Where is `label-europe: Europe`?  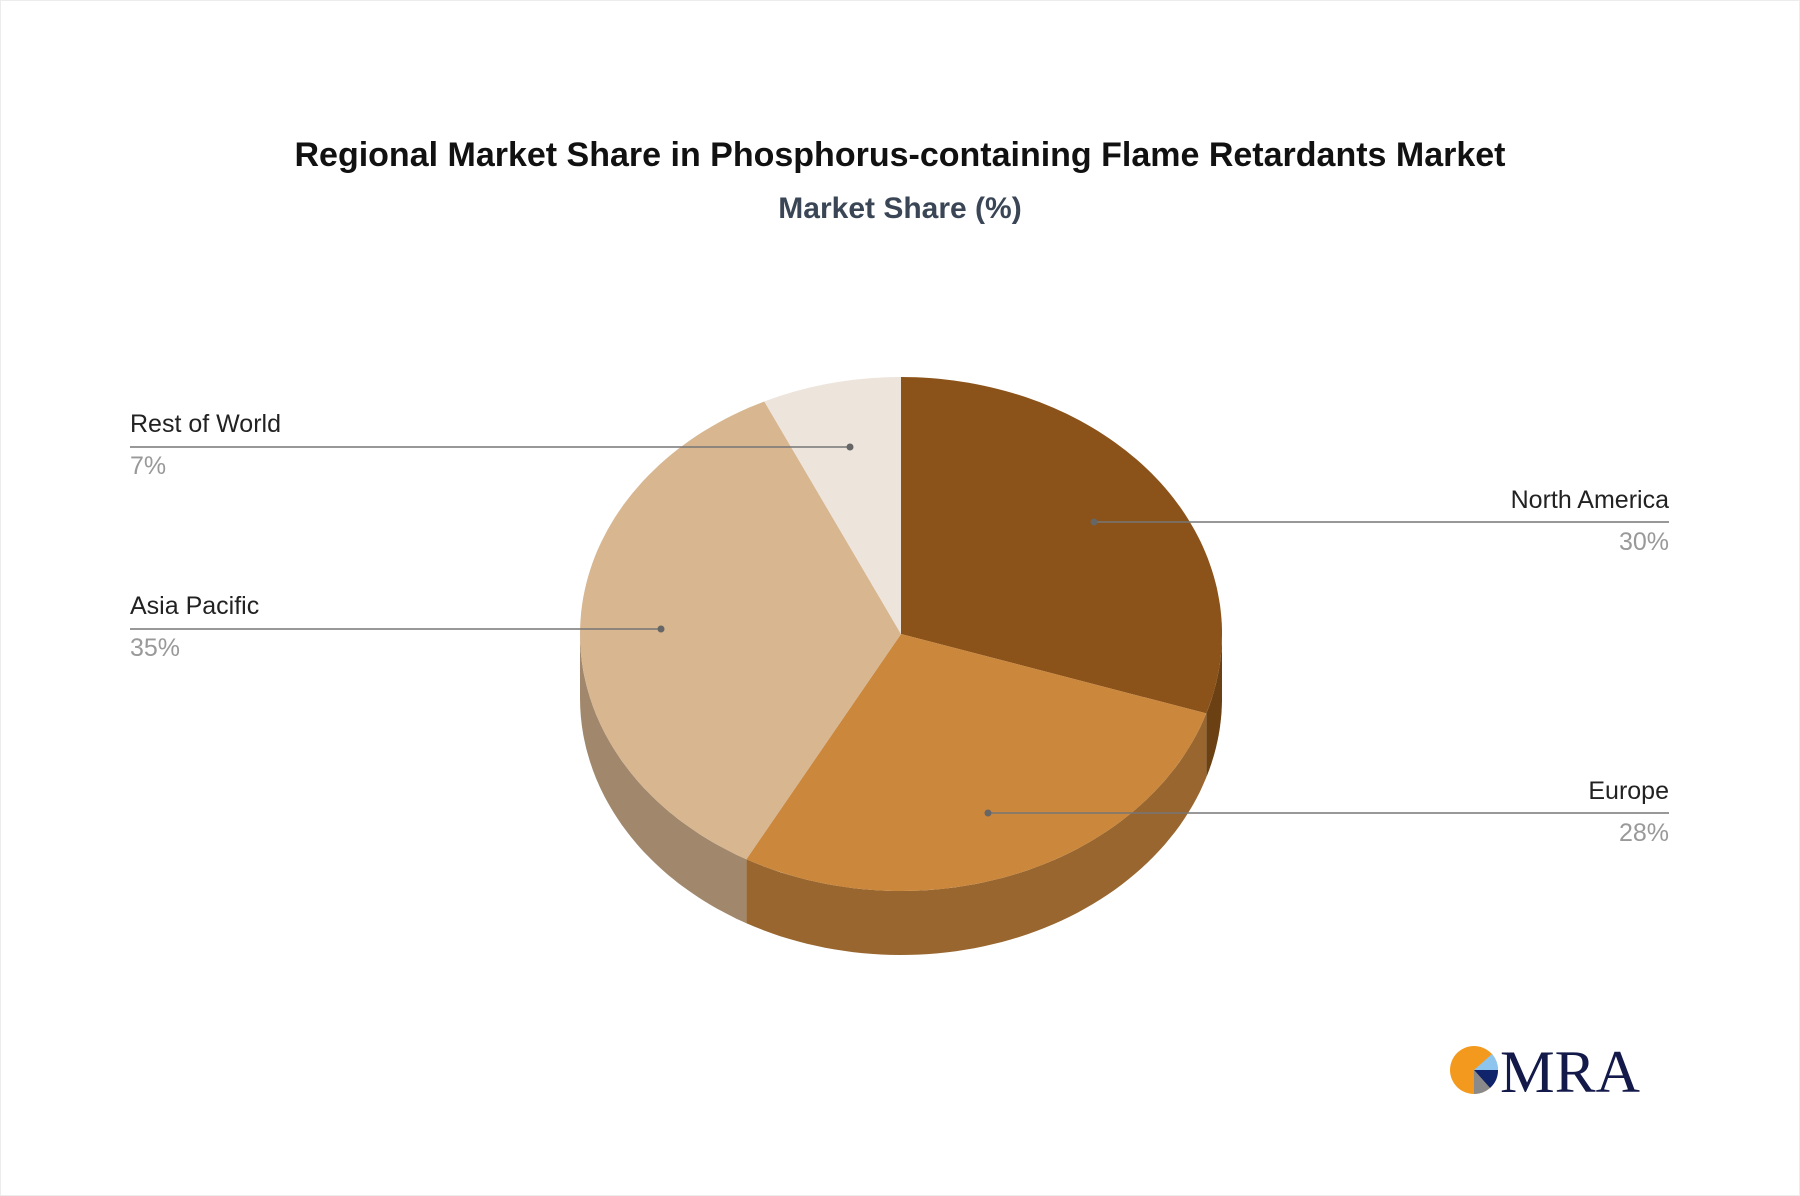
label-europe: Europe is located at coordinates (1628, 791).